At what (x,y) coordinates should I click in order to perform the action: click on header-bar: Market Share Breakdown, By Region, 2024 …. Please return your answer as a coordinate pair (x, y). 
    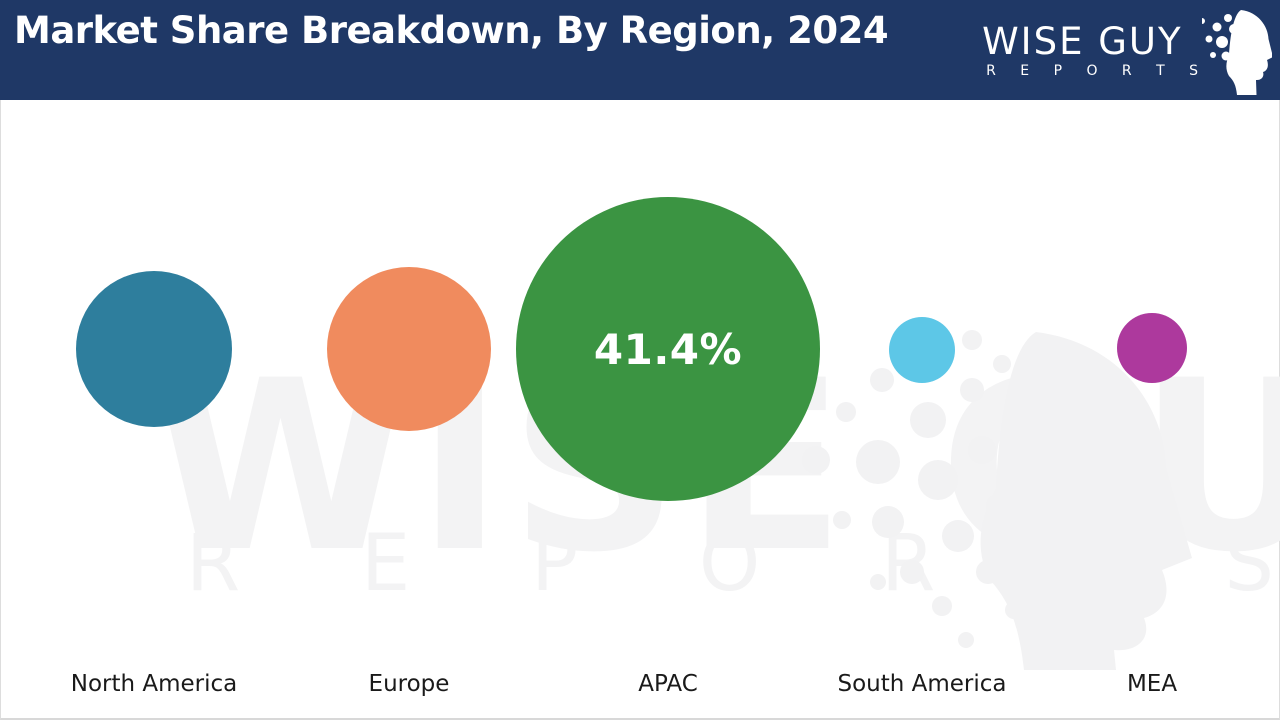
    Looking at the image, I should click on (640, 50).